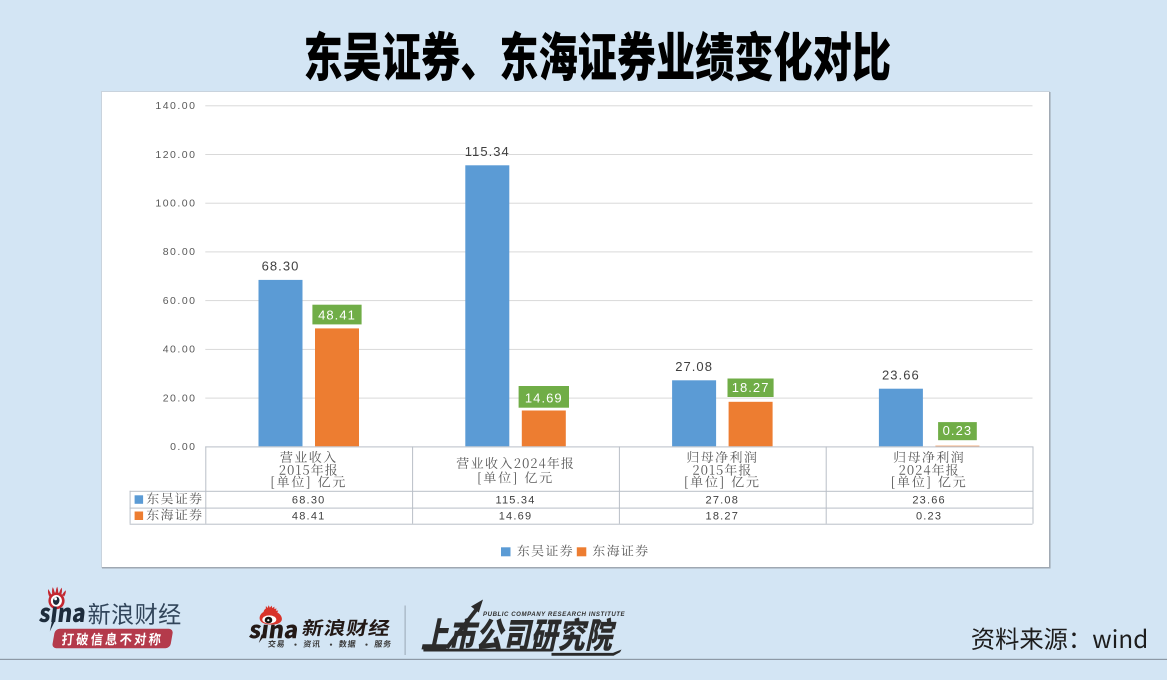 The image size is (1167, 680). What do you see at coordinates (175, 204) in the screenshot?
I see `svg-text: 100.00` at bounding box center [175, 204].